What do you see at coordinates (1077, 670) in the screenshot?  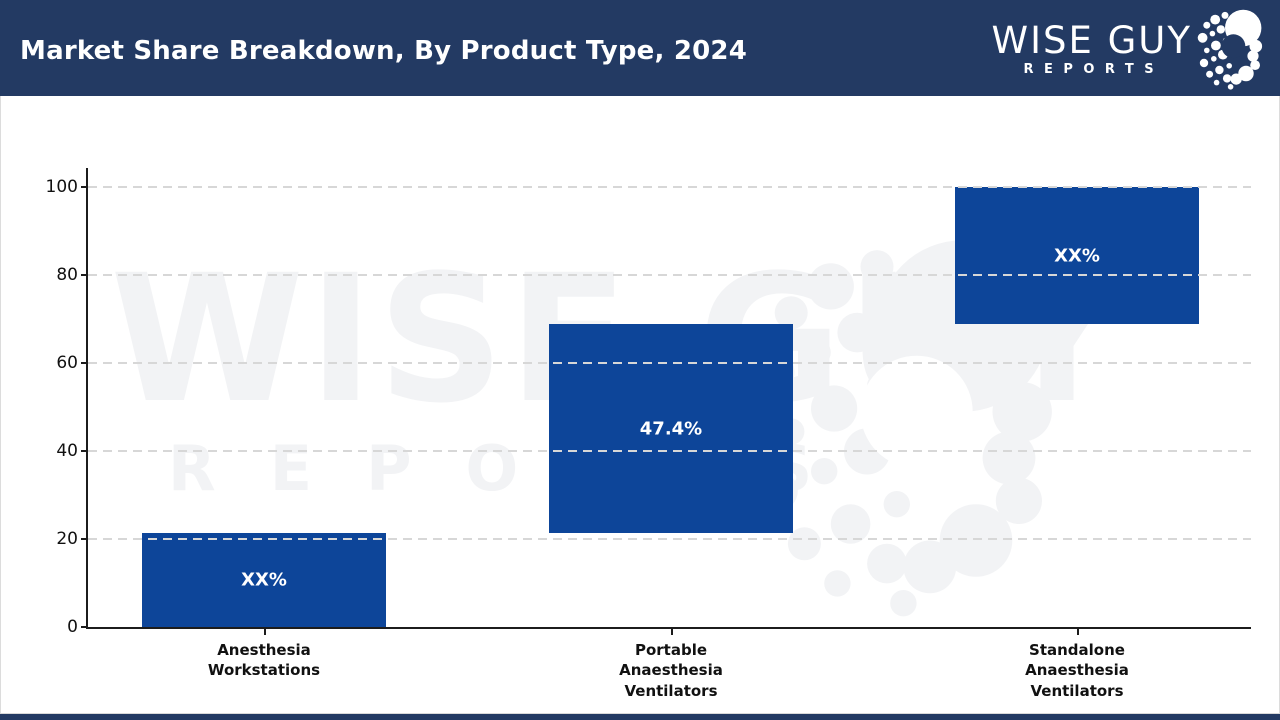 I see `category-label-3: Standalone Anaesthesia Ventilators` at bounding box center [1077, 670].